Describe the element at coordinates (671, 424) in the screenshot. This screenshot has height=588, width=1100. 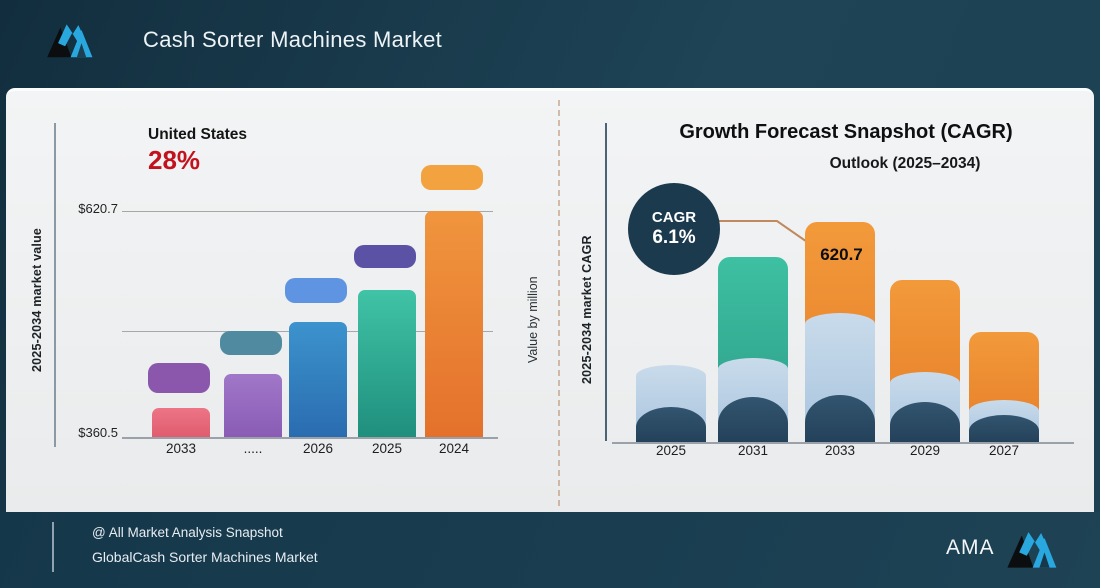
I see `right-bar-2025-base` at that location.